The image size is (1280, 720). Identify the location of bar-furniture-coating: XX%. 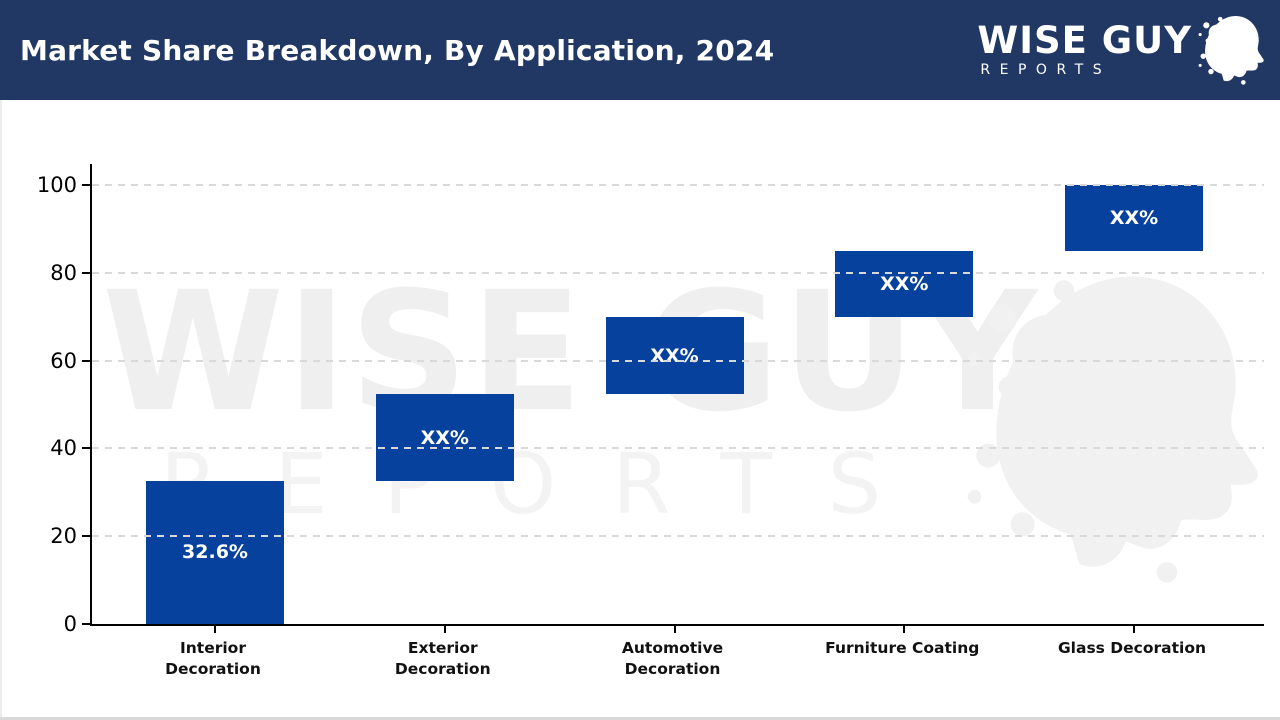
(904, 283).